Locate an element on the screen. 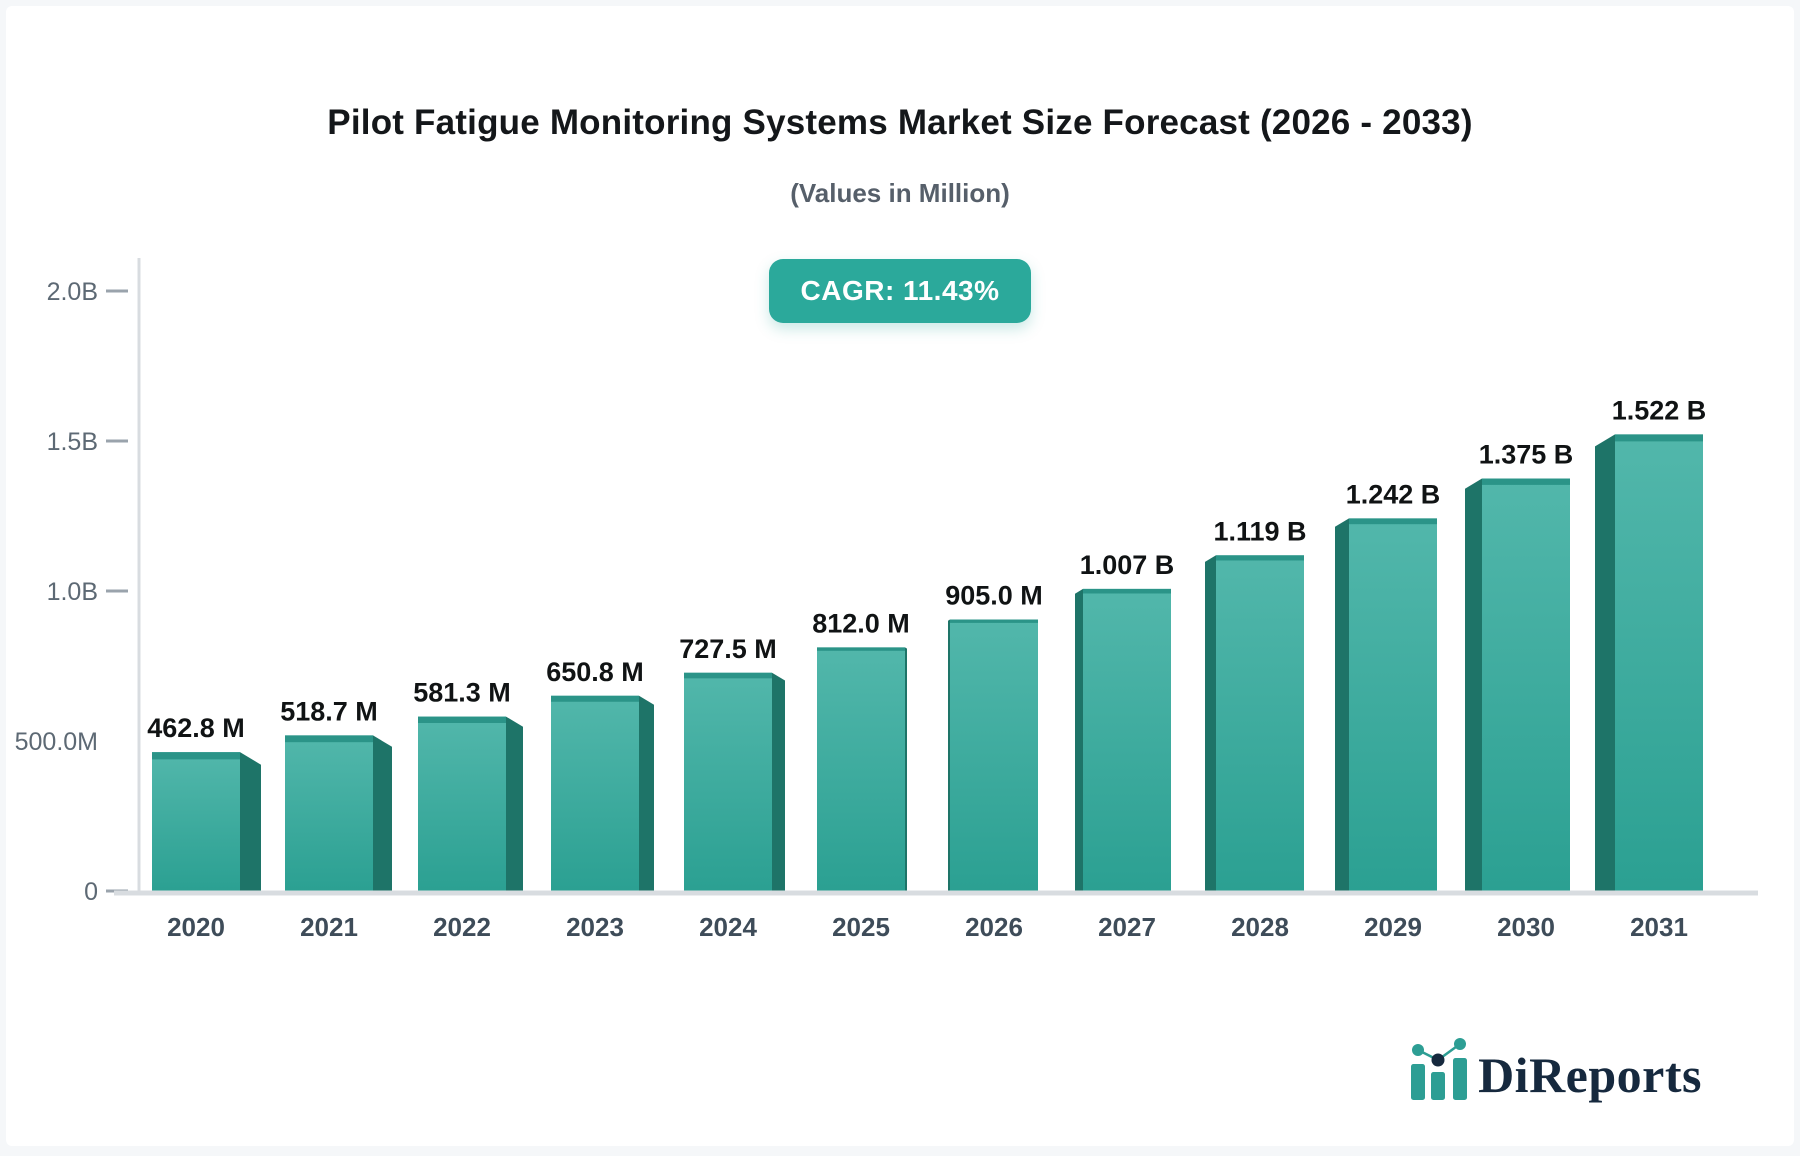 The height and width of the screenshot is (1156, 1800). bar-2025: 812.0 M 2025 is located at coordinates (861, 775).